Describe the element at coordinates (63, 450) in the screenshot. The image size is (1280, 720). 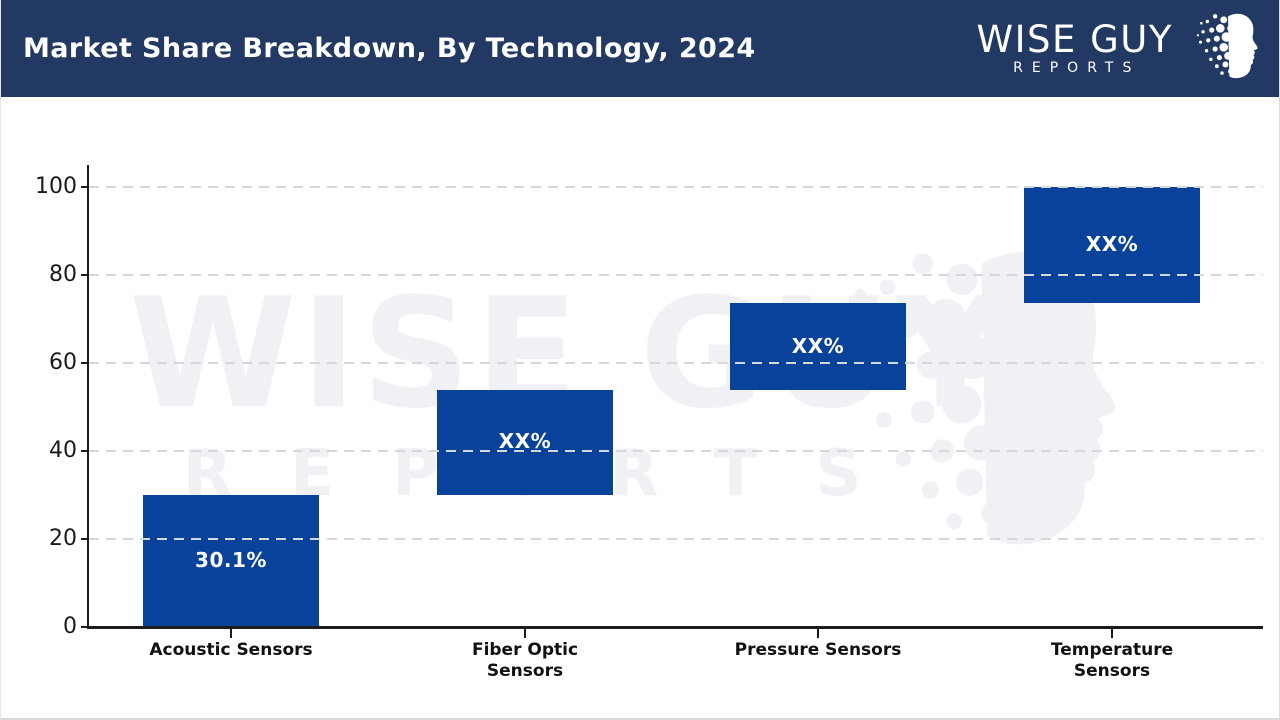
I see `y-tick-label-40: 40` at that location.